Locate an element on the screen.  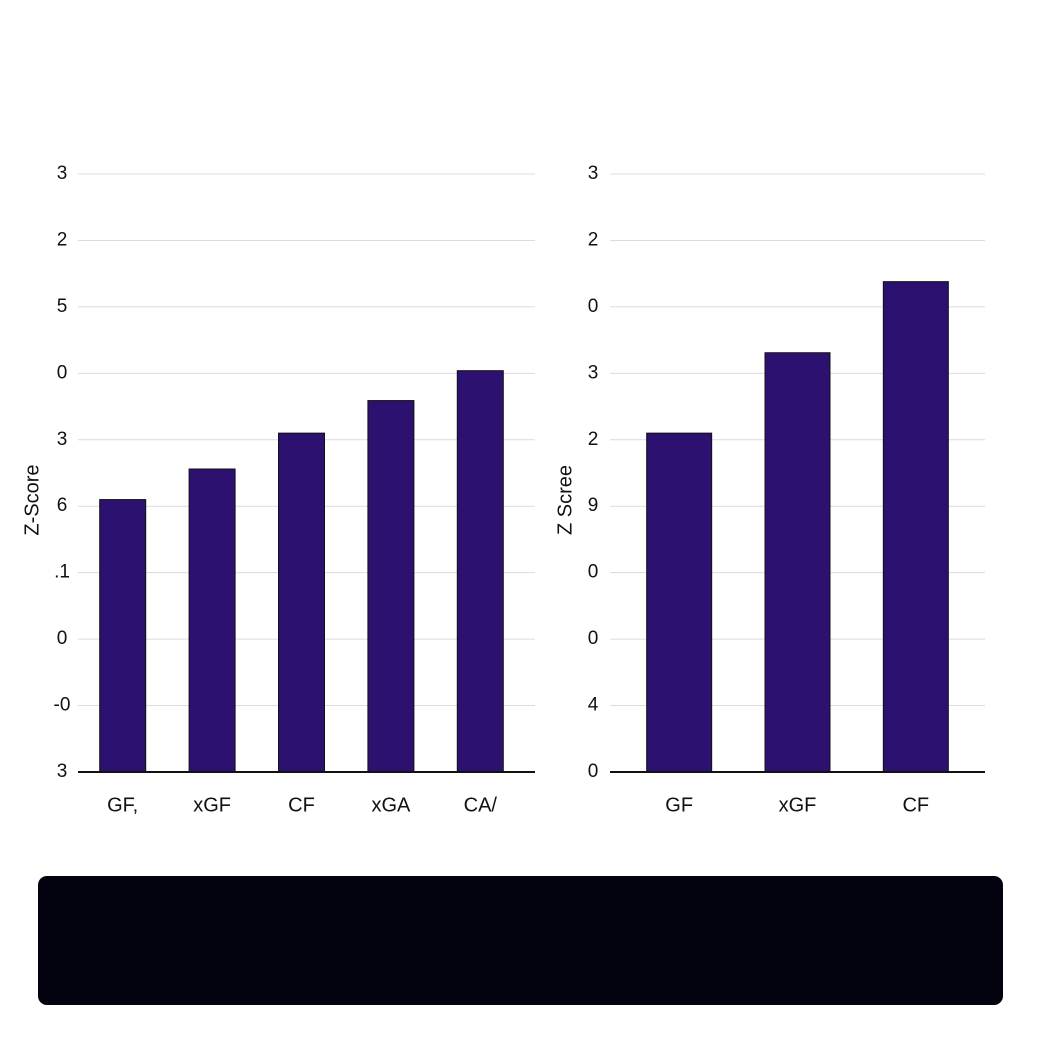
y-tick-label: -0 is located at coordinates (62, 705).